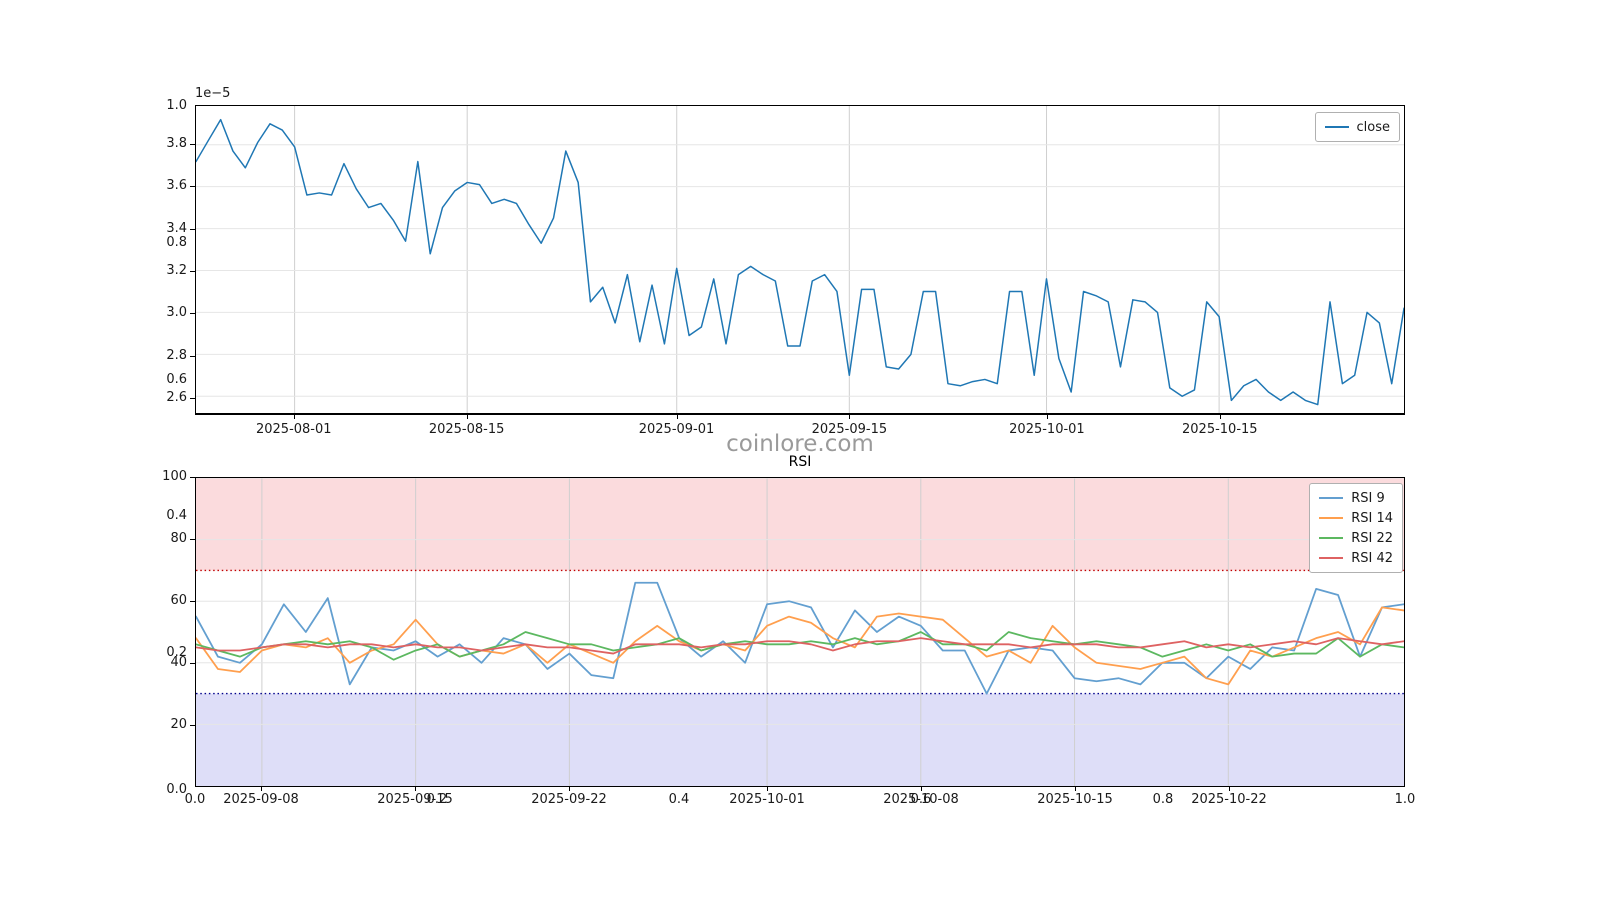 The height and width of the screenshot is (900, 1600). What do you see at coordinates (176, 105) in the screenshot?
I see `overlay-y-tick-label: 1.0` at bounding box center [176, 105].